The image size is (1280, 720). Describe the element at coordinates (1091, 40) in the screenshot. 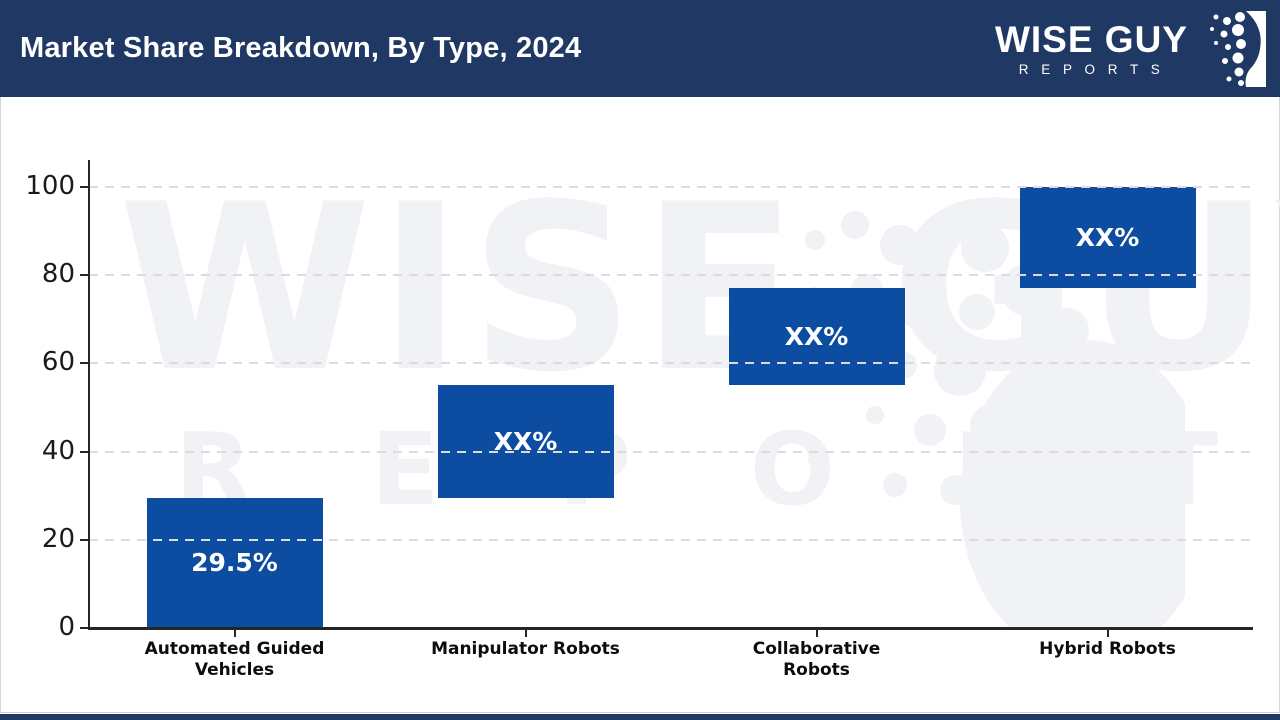

I see `brand-name: WISE GUY` at that location.